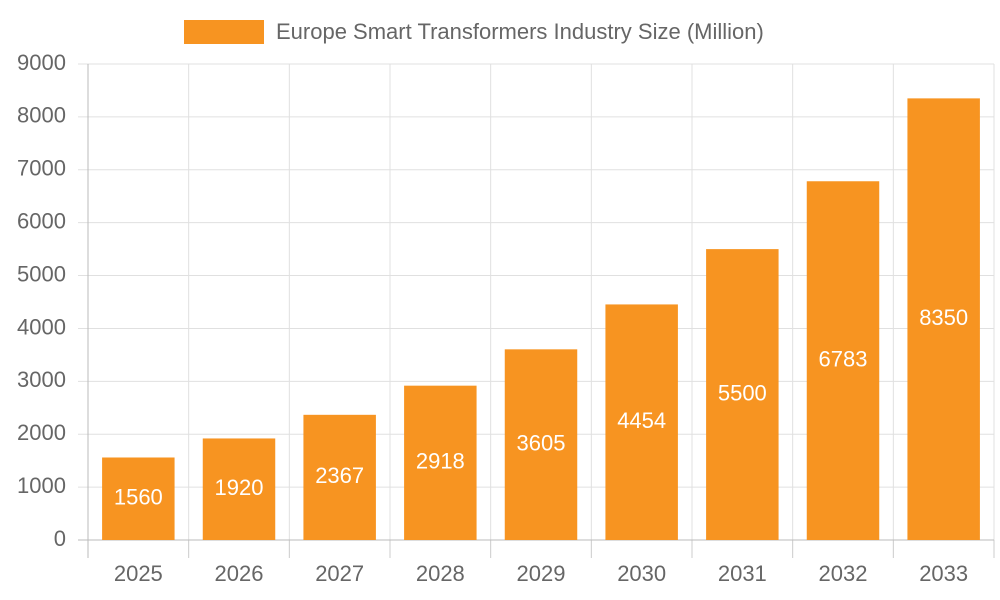 This screenshot has width=1000, height=600. What do you see at coordinates (41, 379) in the screenshot?
I see `y-tick-label: 3000` at bounding box center [41, 379].